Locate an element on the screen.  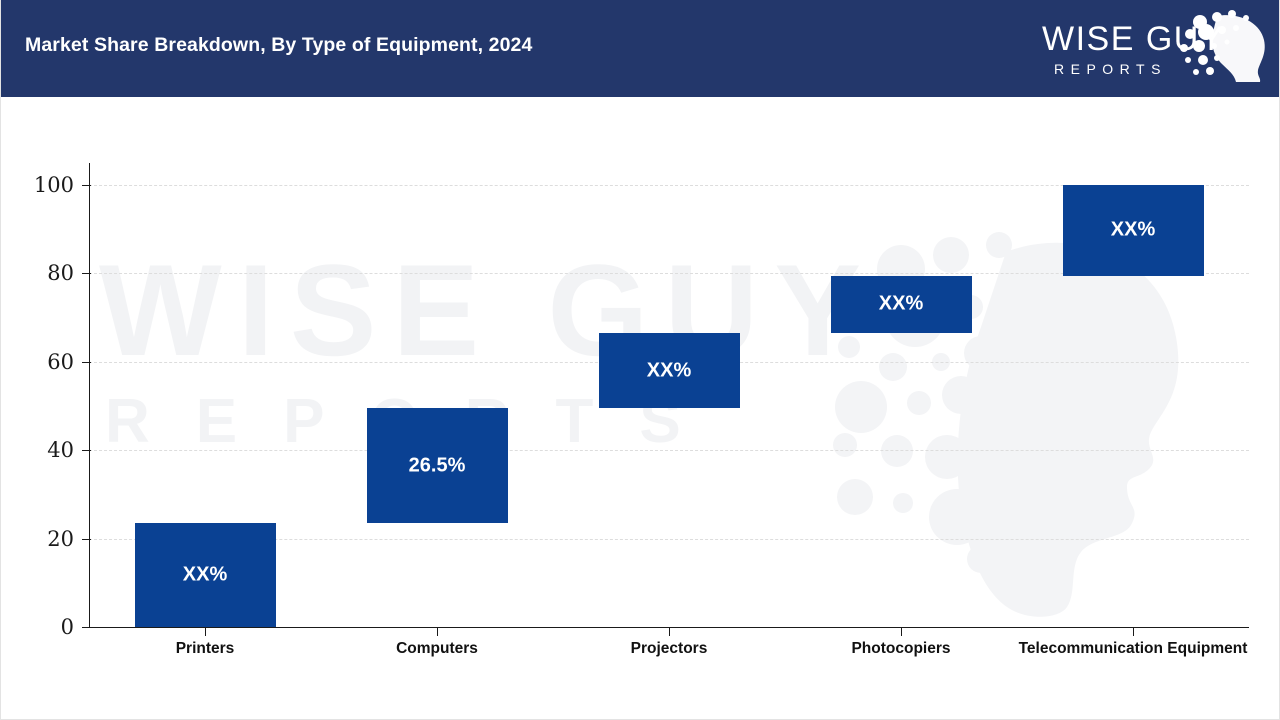
logo-wordmark-line2: REPORTS is located at coordinates (1110, 69).